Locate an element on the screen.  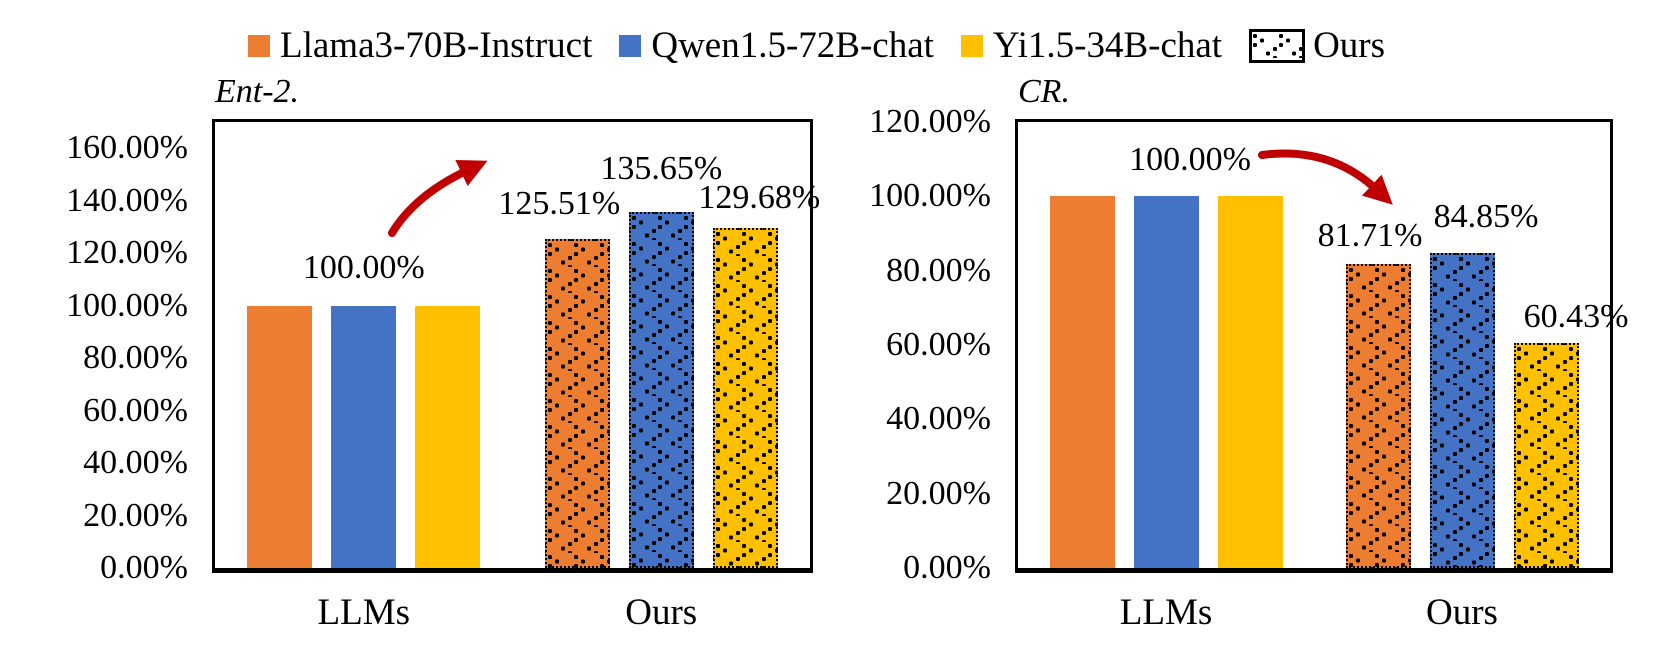
legend-item-qwen1-5-72b-chat: Qwen1.5-72B-chat is located at coordinates (776, 46).